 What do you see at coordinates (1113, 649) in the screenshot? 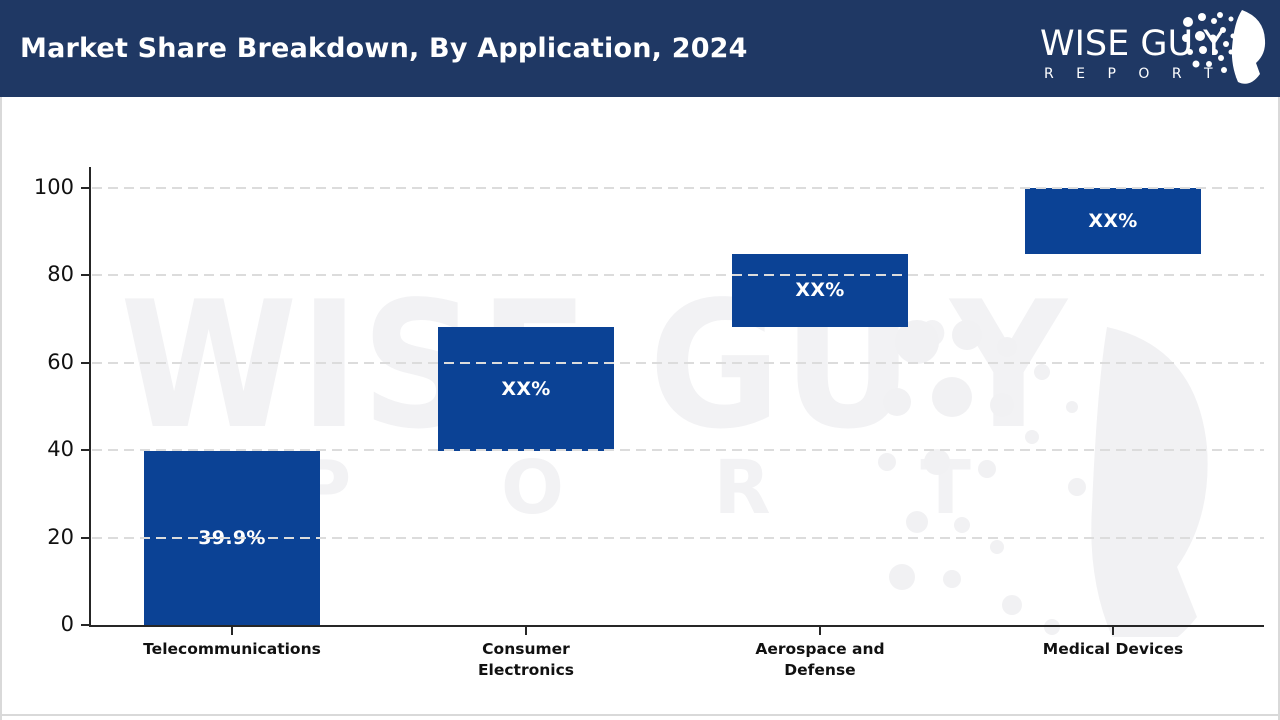
I see `x-category-label-medical-devices: Medical Devices` at bounding box center [1113, 649].